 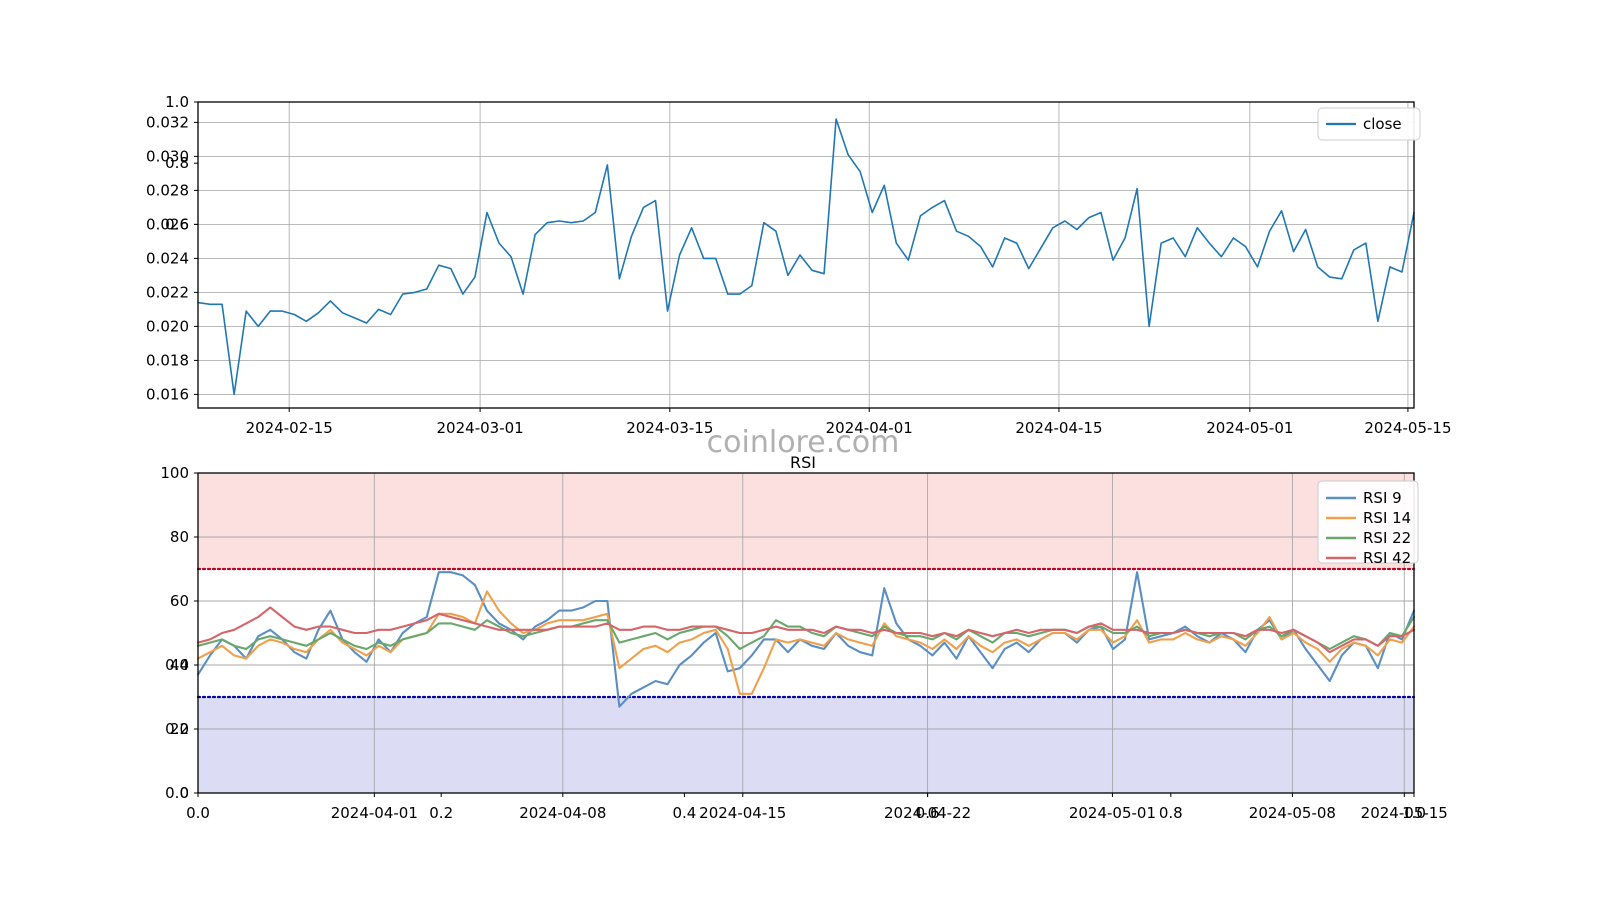 What do you see at coordinates (1407, 428) in the screenshot?
I see `price-x-tick-label: 2024-05-15` at bounding box center [1407, 428].